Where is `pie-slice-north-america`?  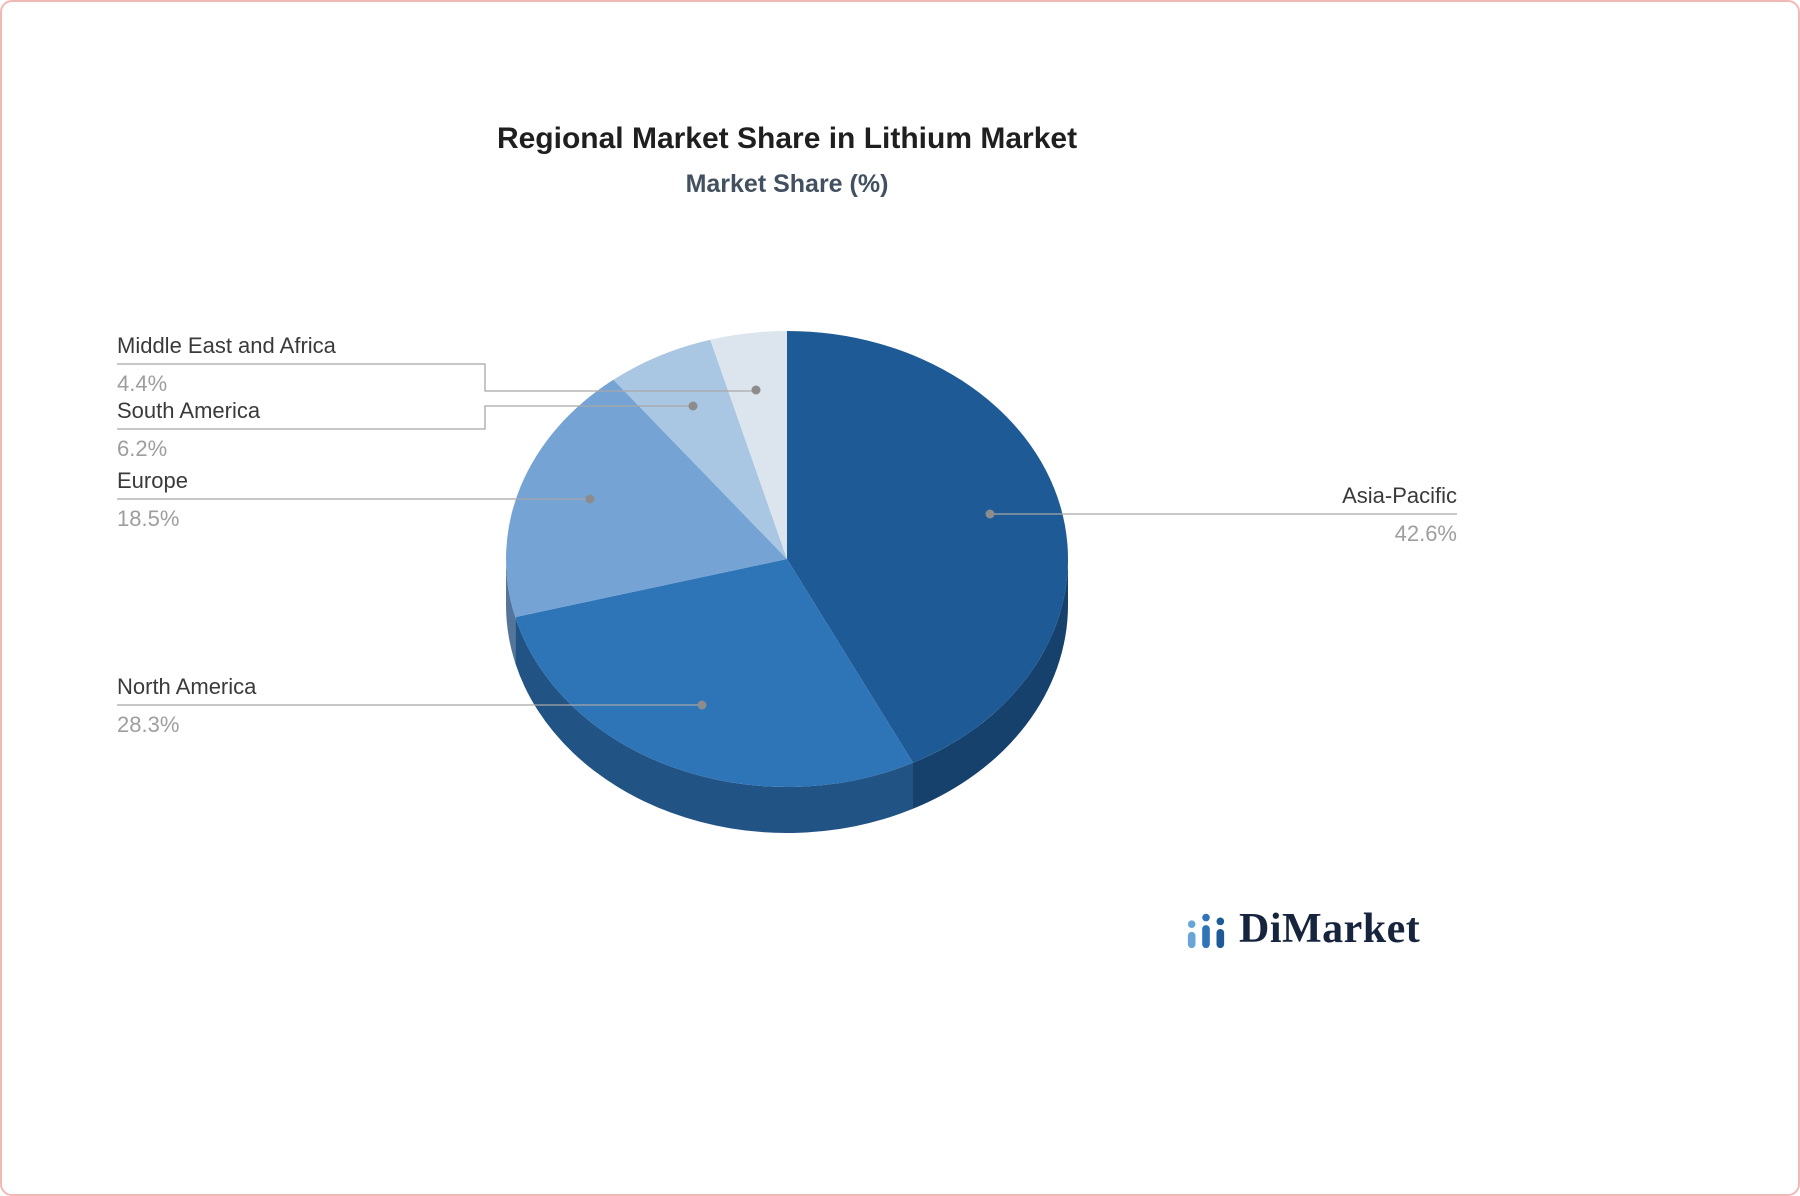
pie-slice-north-america is located at coordinates (714, 673).